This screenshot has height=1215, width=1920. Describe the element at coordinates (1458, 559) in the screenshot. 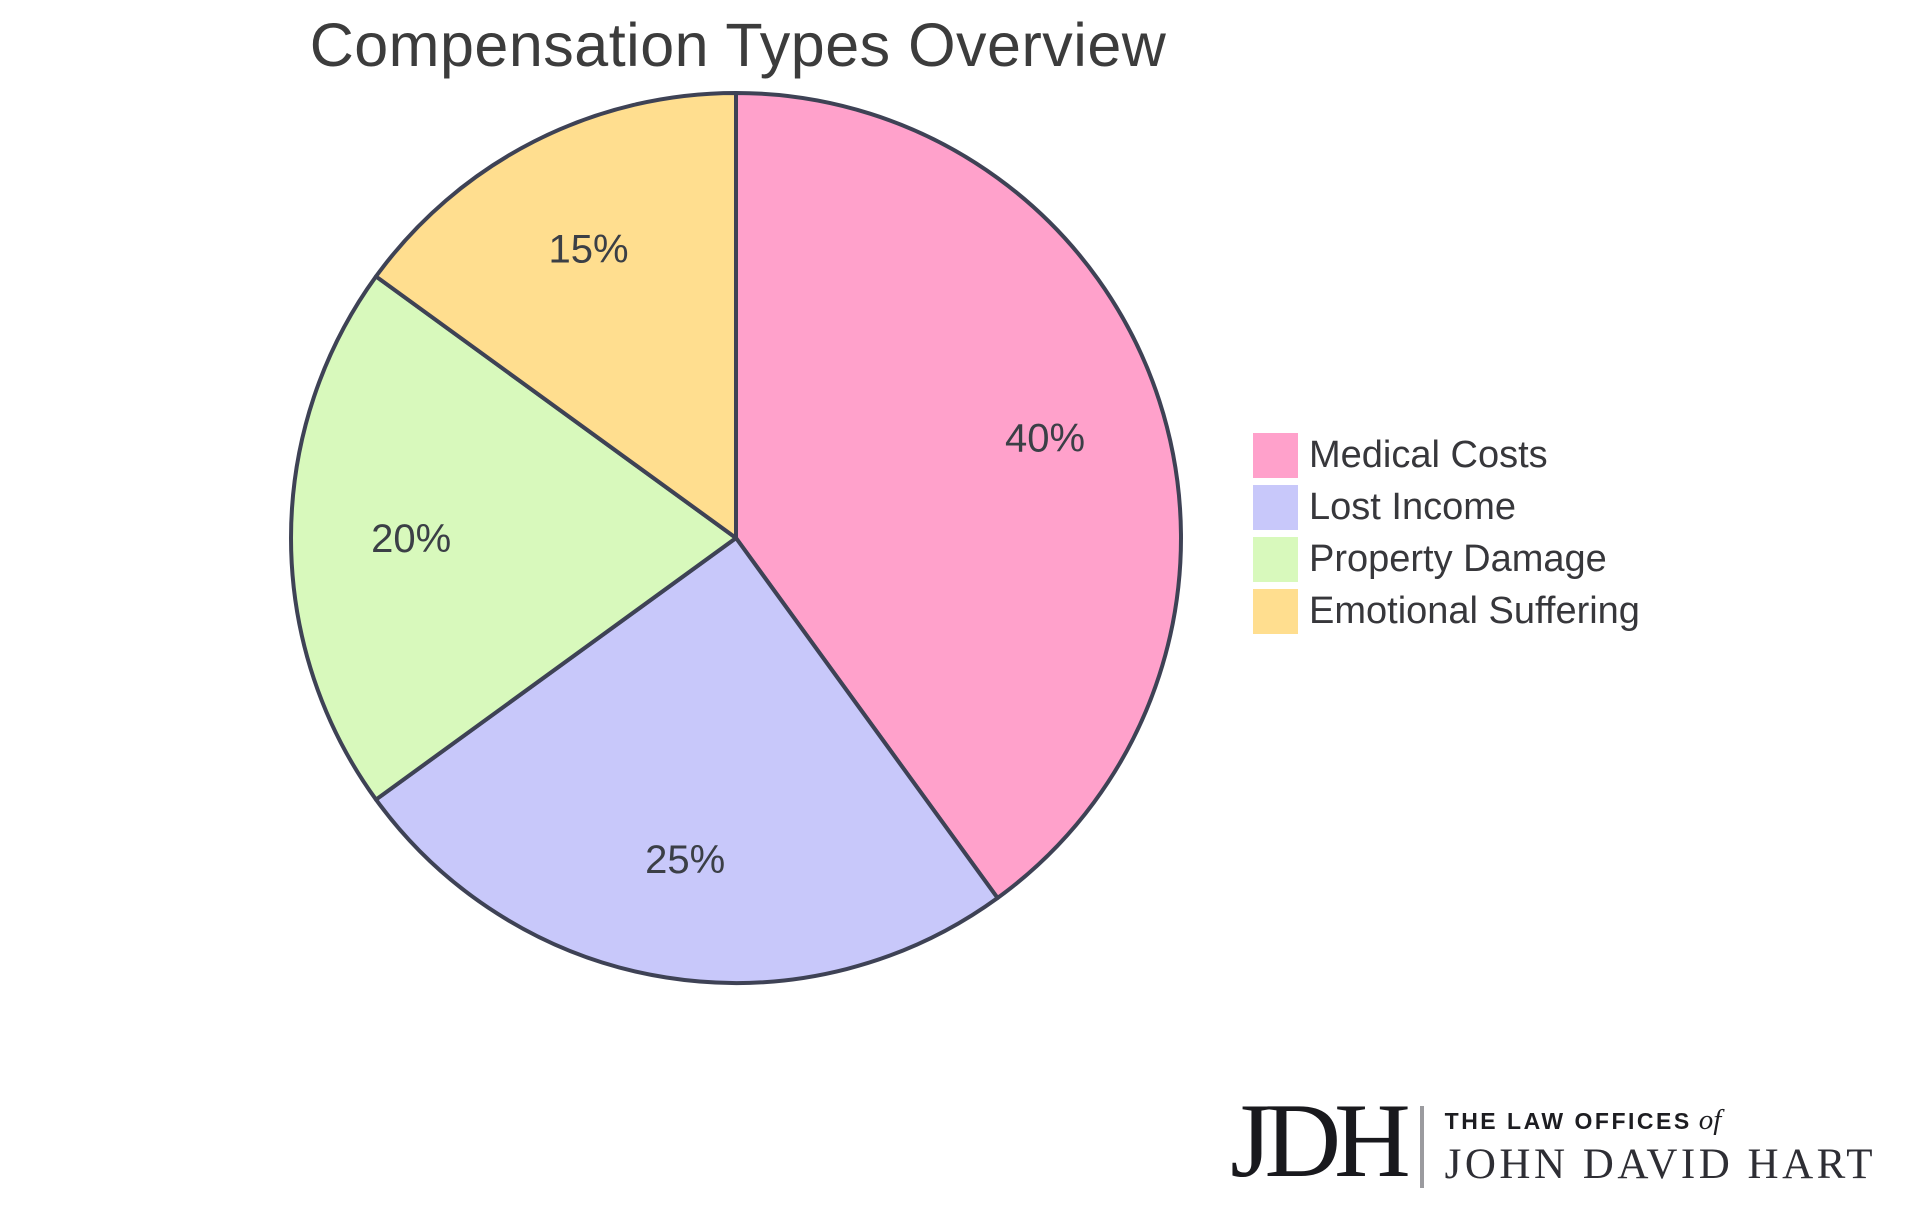

I see `legend-label-property-damage: Property Damage` at that location.